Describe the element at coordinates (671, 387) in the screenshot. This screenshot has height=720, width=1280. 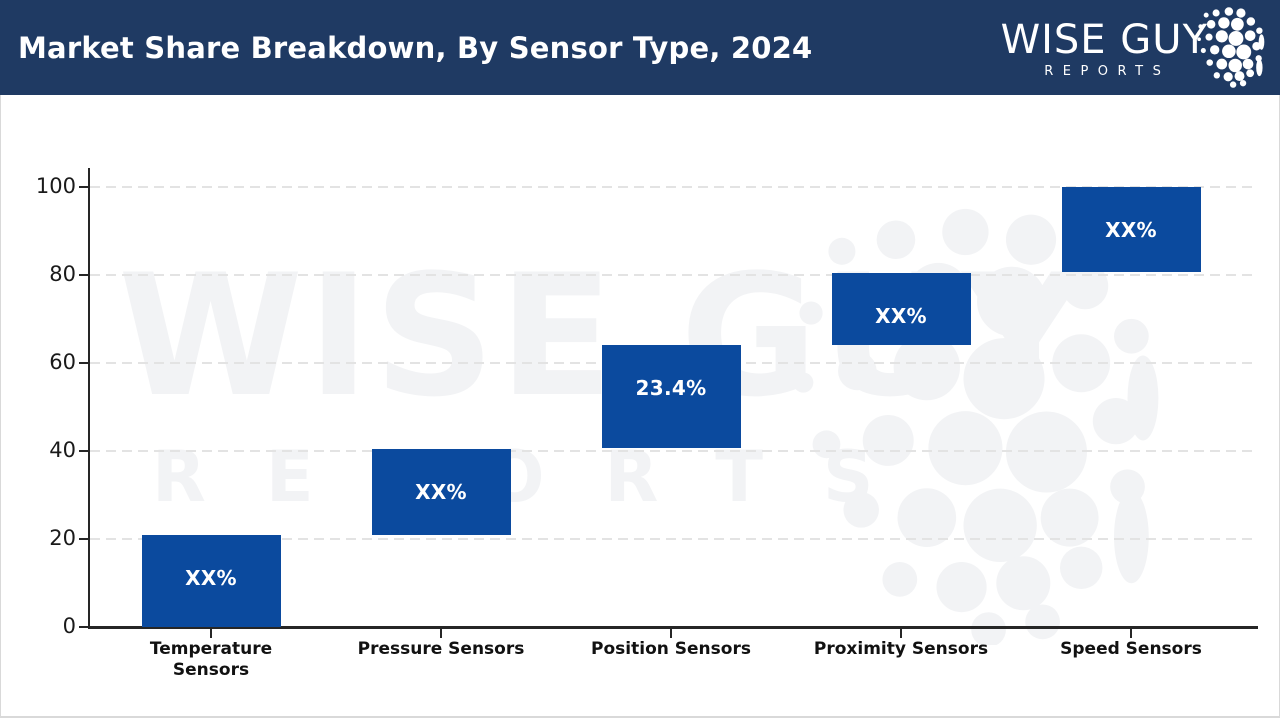
I see `bar-value-label: 23.4%` at that location.